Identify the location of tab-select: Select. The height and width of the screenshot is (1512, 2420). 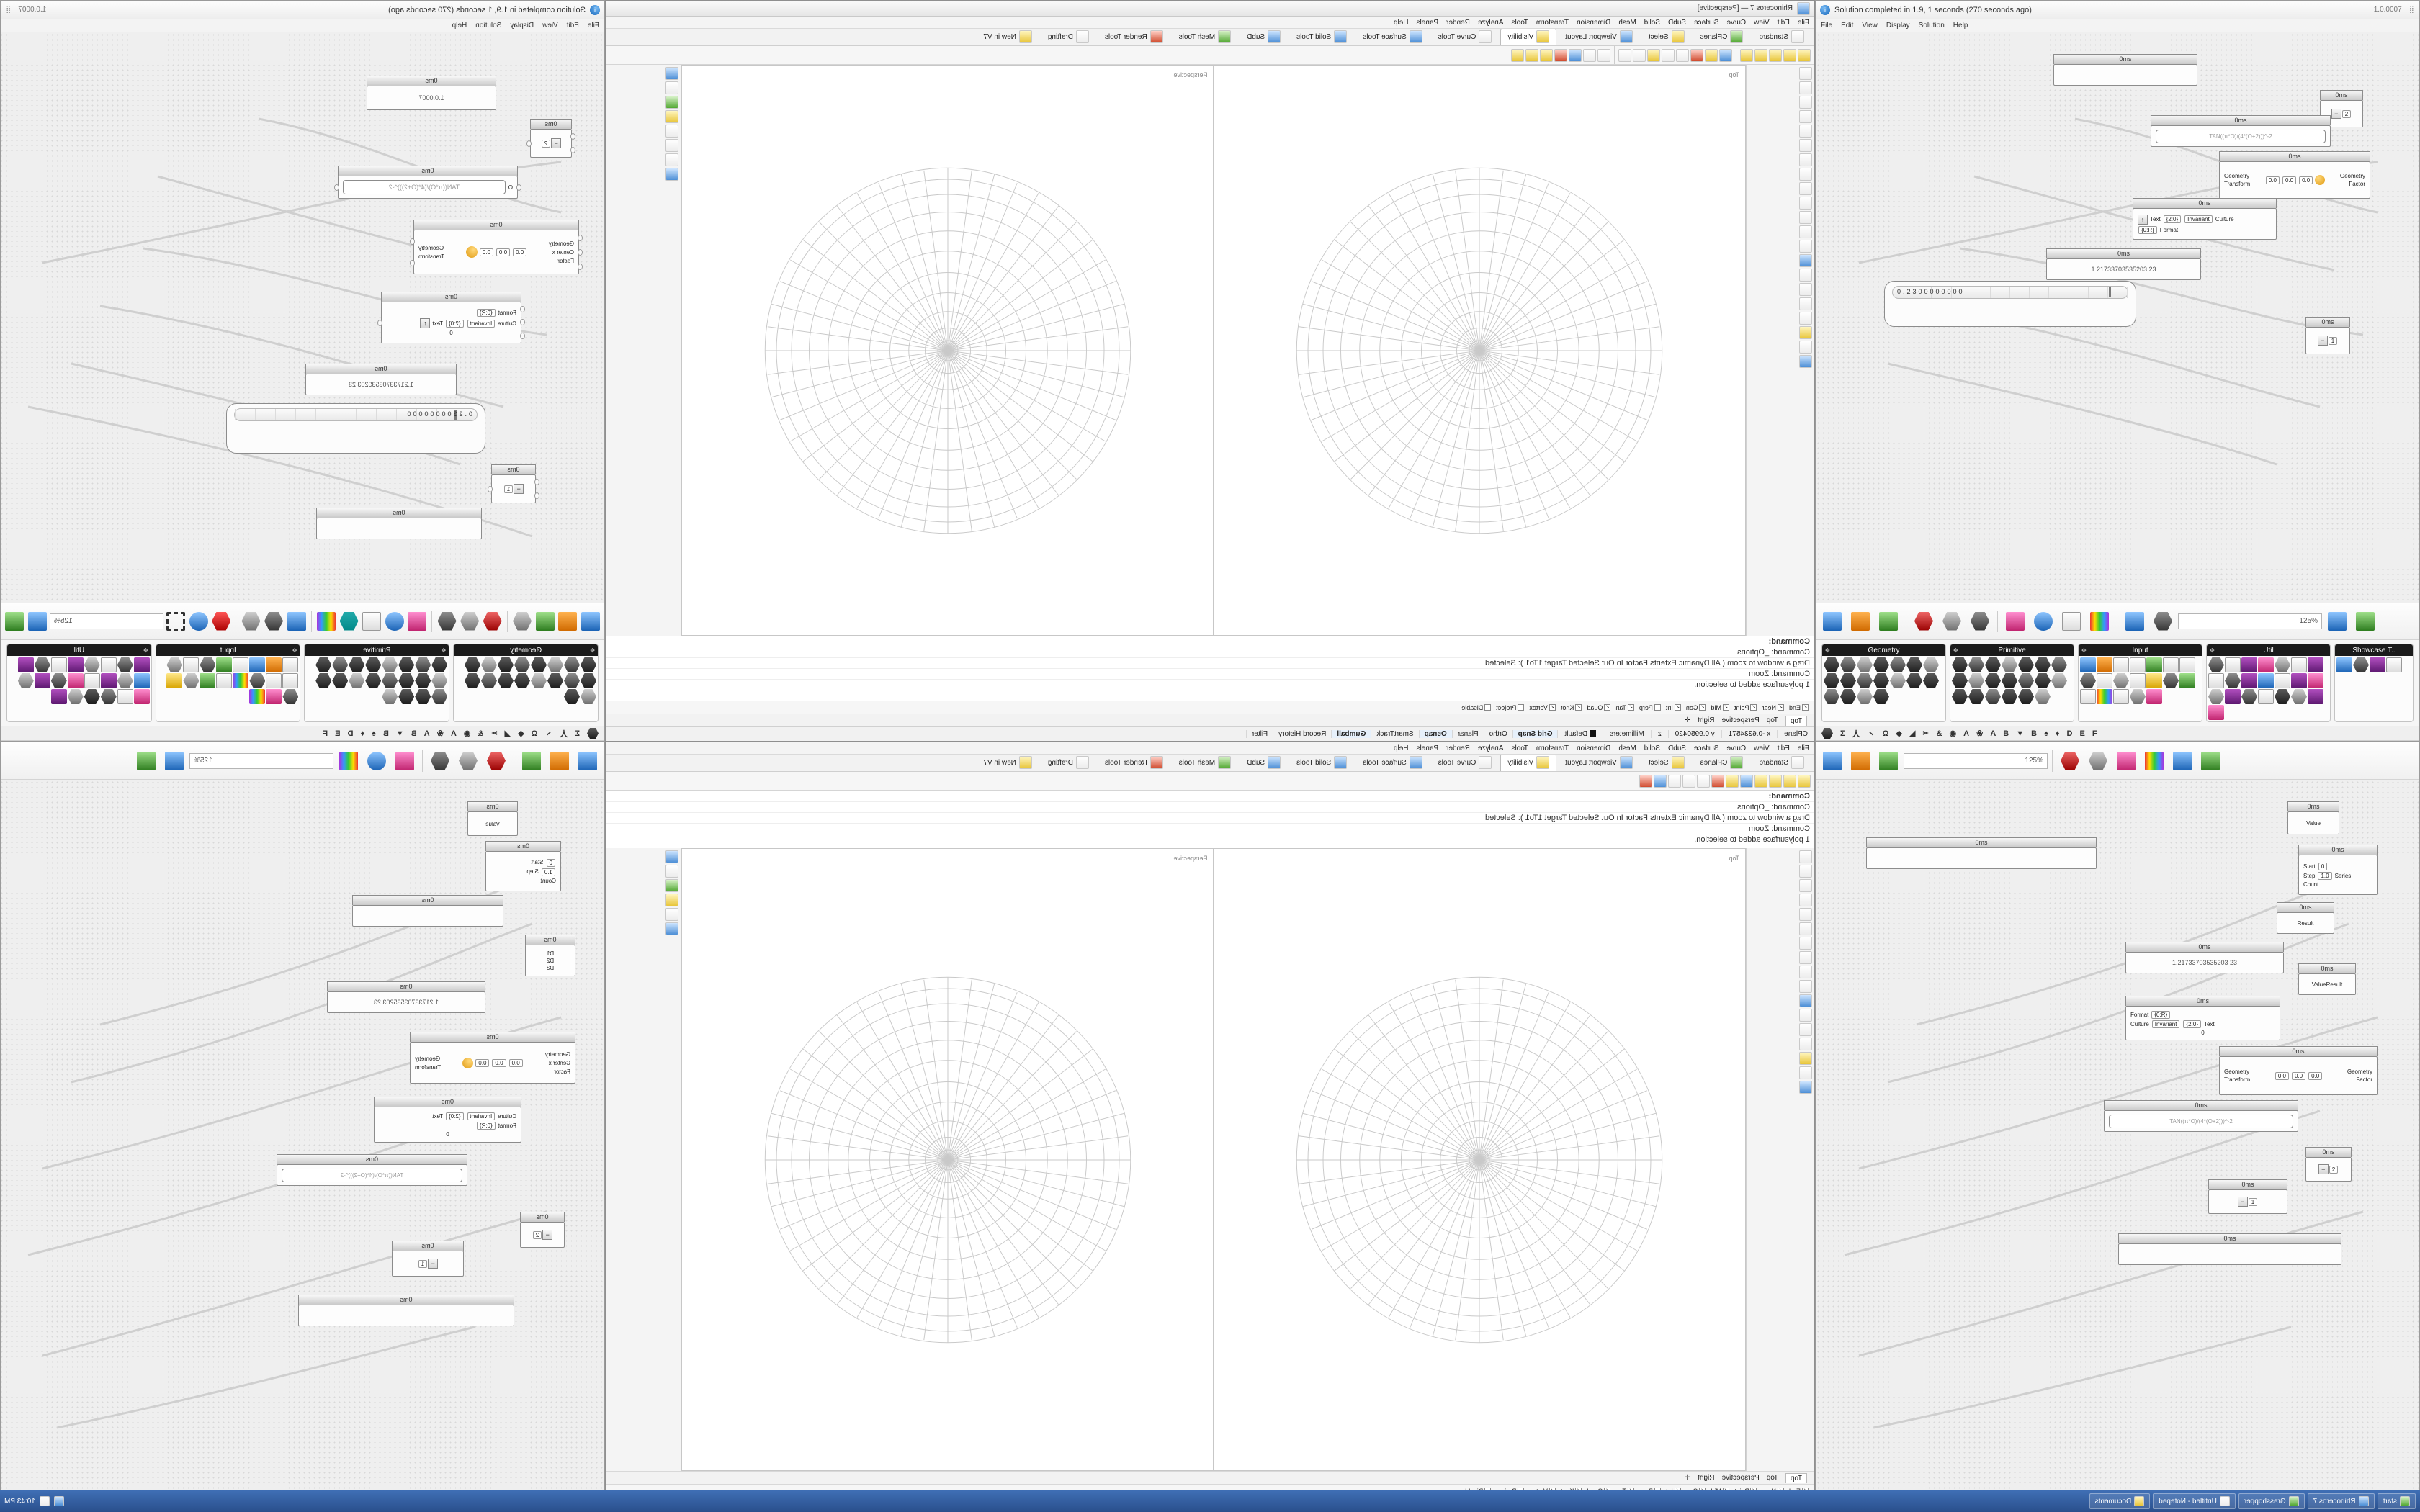
(1666, 37).